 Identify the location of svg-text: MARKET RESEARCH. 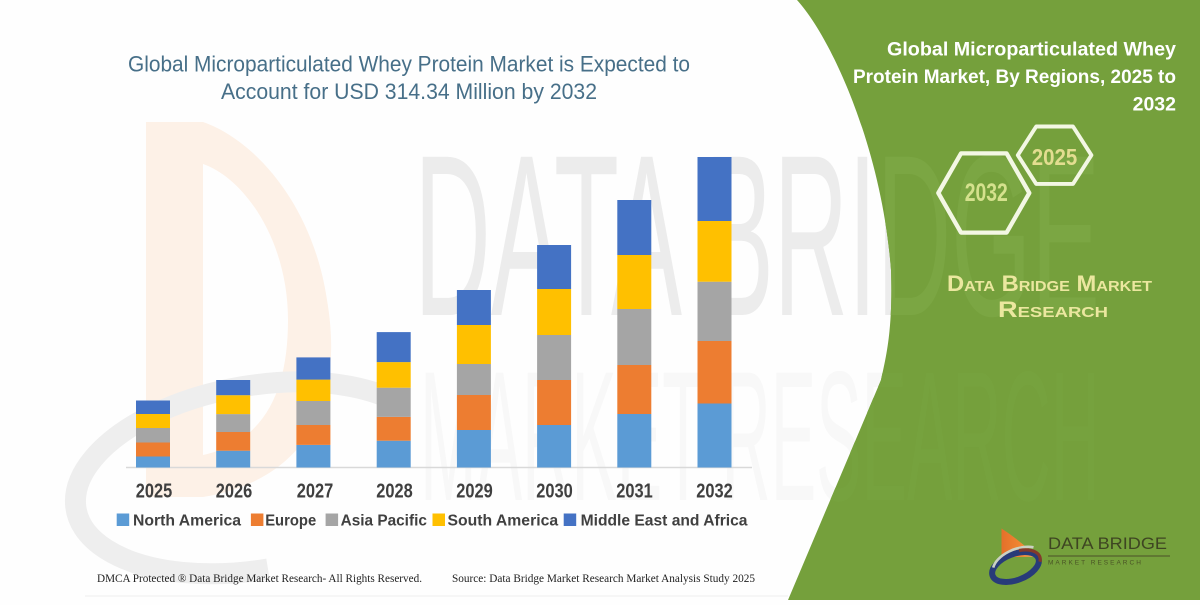
(1095, 563).